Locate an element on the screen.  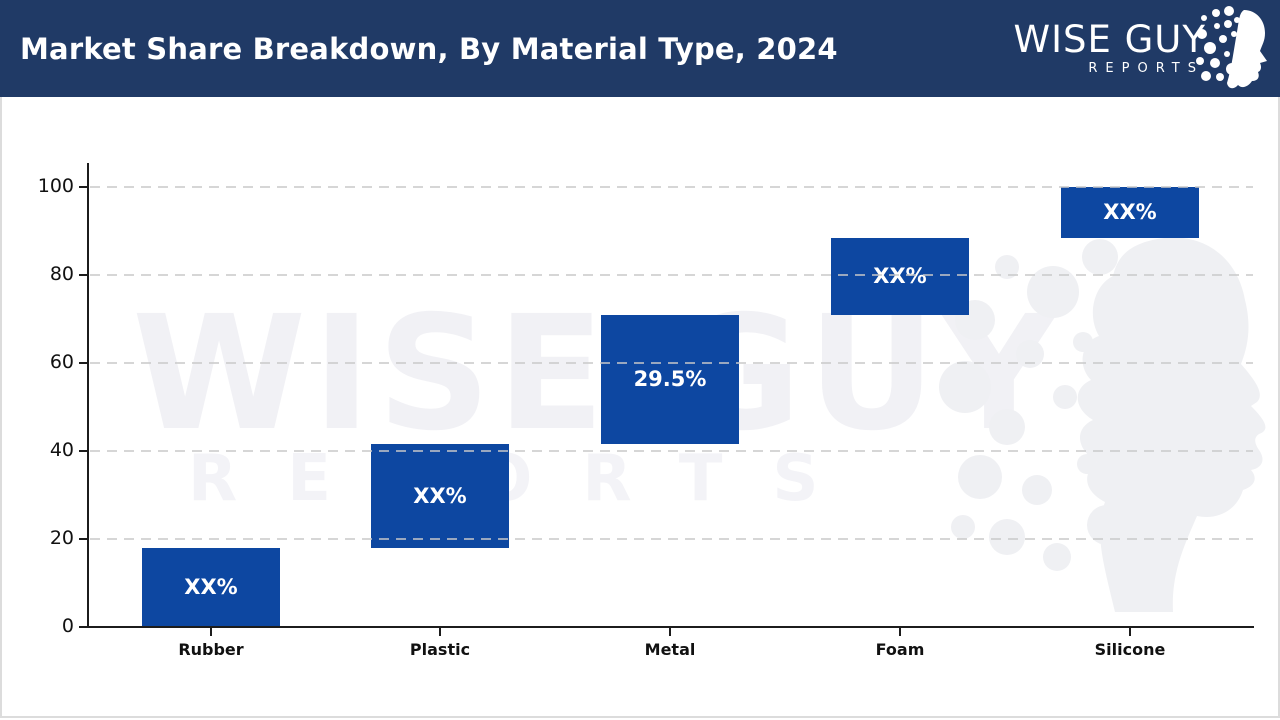
brand-logo: WISE GUY REPORTS is located at coordinates (1142, 48).